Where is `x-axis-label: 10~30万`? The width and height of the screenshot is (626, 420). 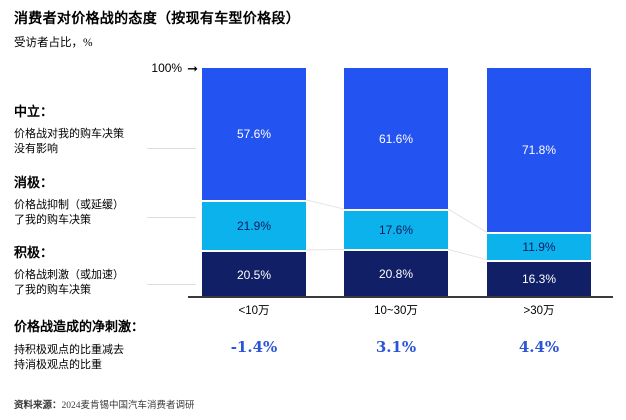 x-axis-label: 10~30万 is located at coordinates (396, 311).